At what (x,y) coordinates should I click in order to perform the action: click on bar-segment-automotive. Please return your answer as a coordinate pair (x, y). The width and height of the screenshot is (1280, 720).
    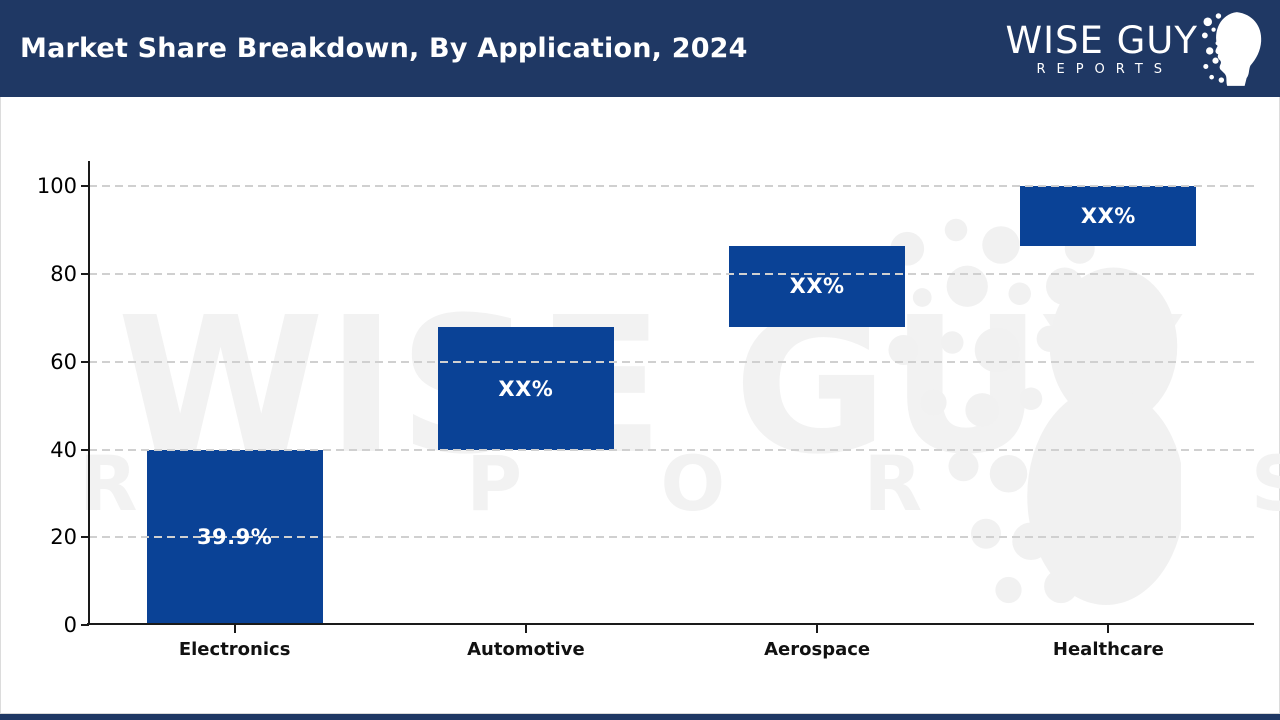
    Looking at the image, I should click on (525, 388).